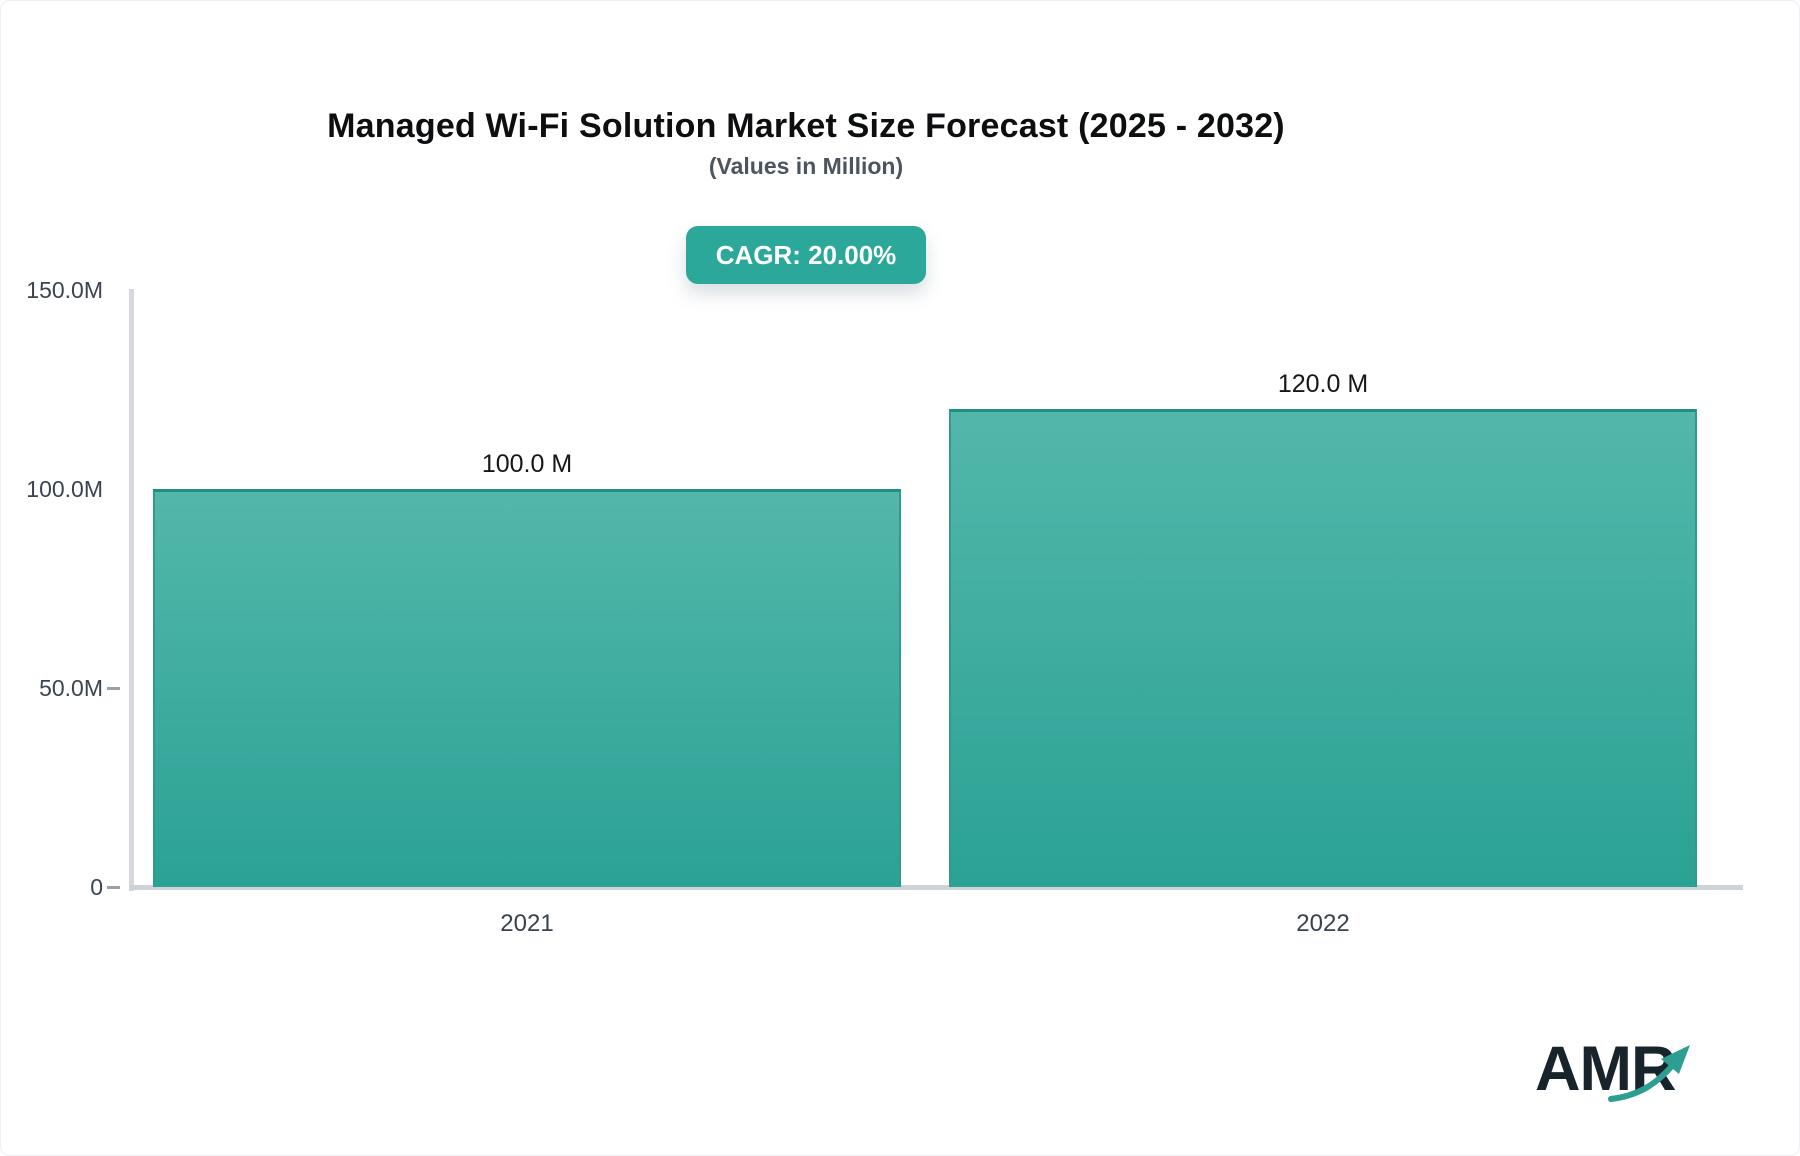  I want to click on chart-subtitle: (Values in Million), so click(806, 166).